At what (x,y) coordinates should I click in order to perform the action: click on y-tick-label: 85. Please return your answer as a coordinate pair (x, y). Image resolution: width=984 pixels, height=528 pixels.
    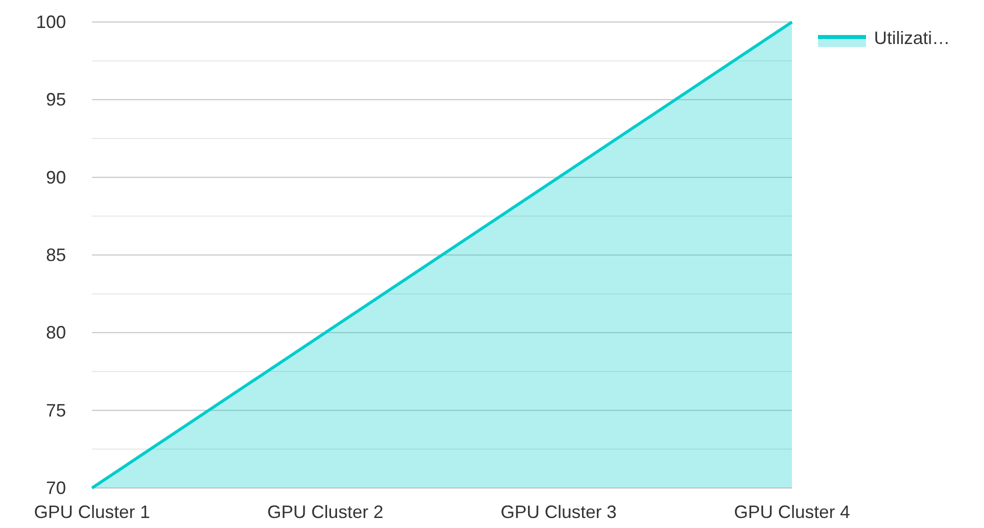
    Looking at the image, I should click on (56, 255).